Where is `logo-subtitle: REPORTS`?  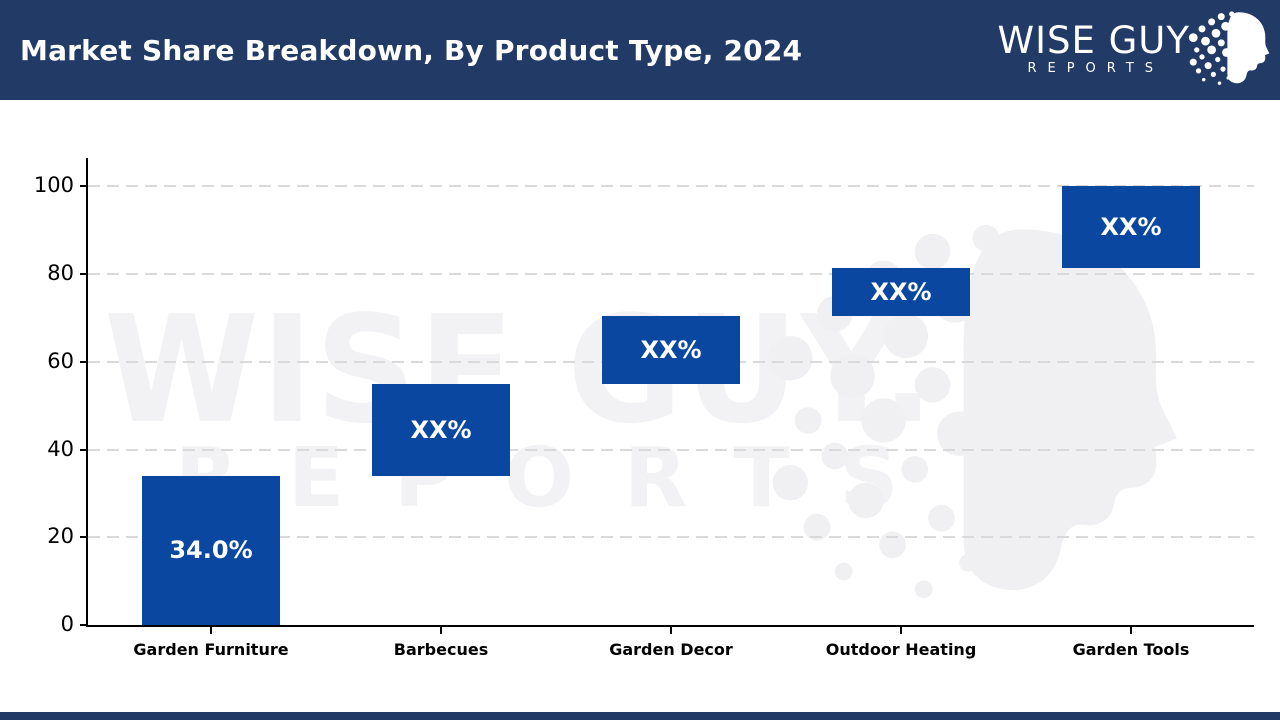 logo-subtitle: REPORTS is located at coordinates (1096, 68).